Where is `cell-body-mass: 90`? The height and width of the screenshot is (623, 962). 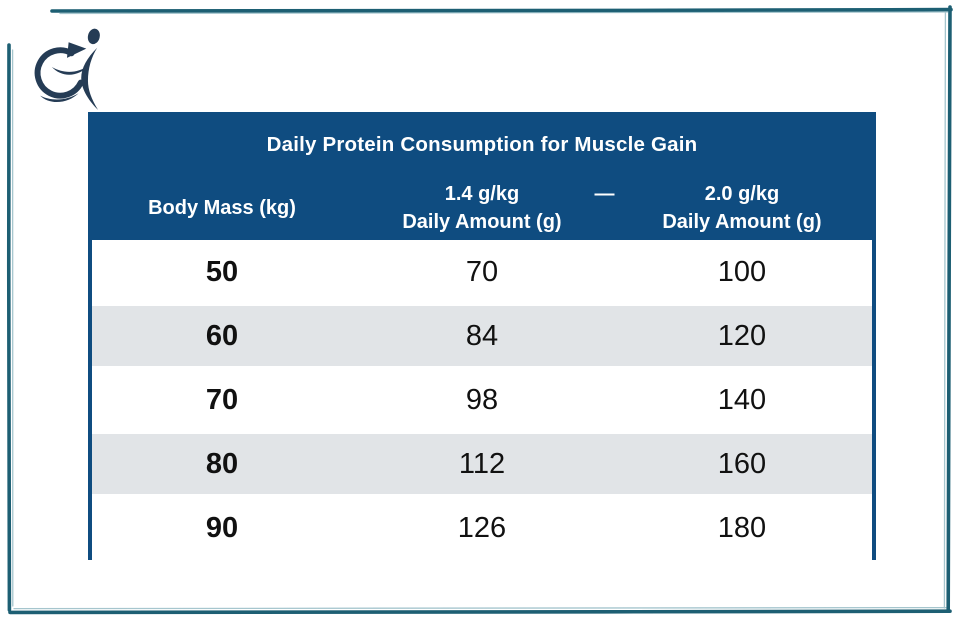 cell-body-mass: 90 is located at coordinates (222, 527).